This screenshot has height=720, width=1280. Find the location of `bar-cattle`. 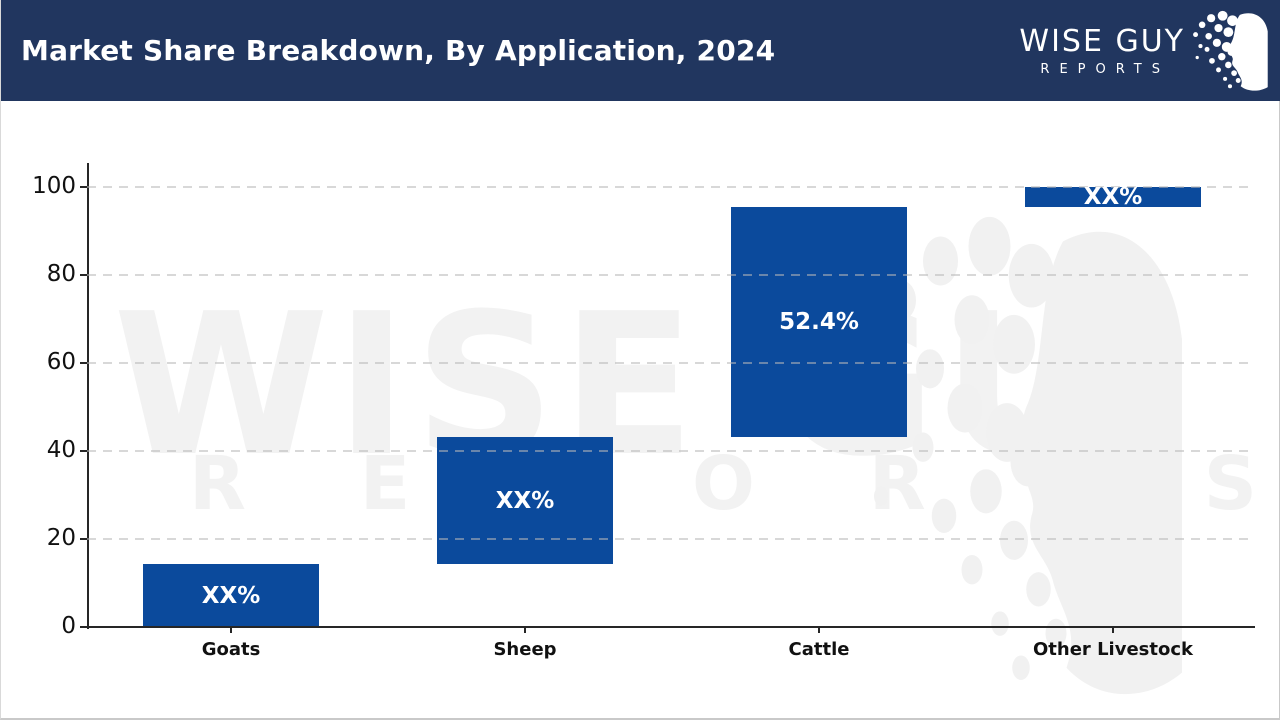

bar-cattle is located at coordinates (819, 322).